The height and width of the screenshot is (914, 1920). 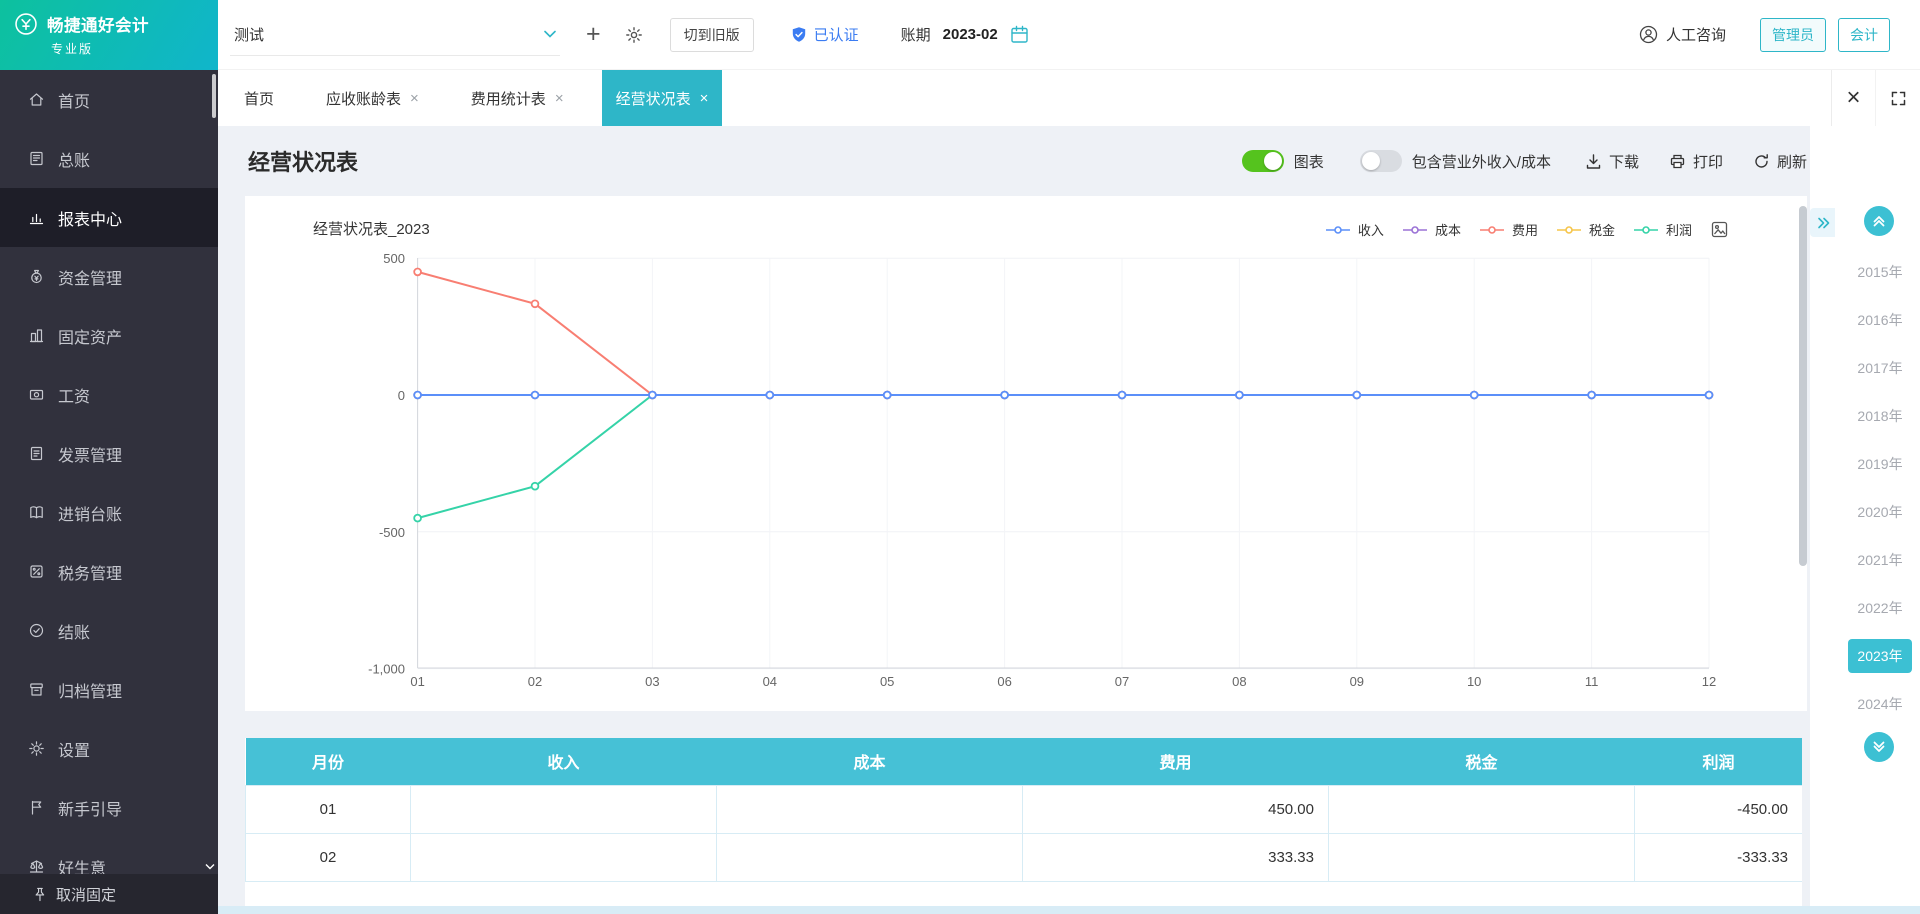 I want to click on calendar-icon, so click(x=1019, y=34).